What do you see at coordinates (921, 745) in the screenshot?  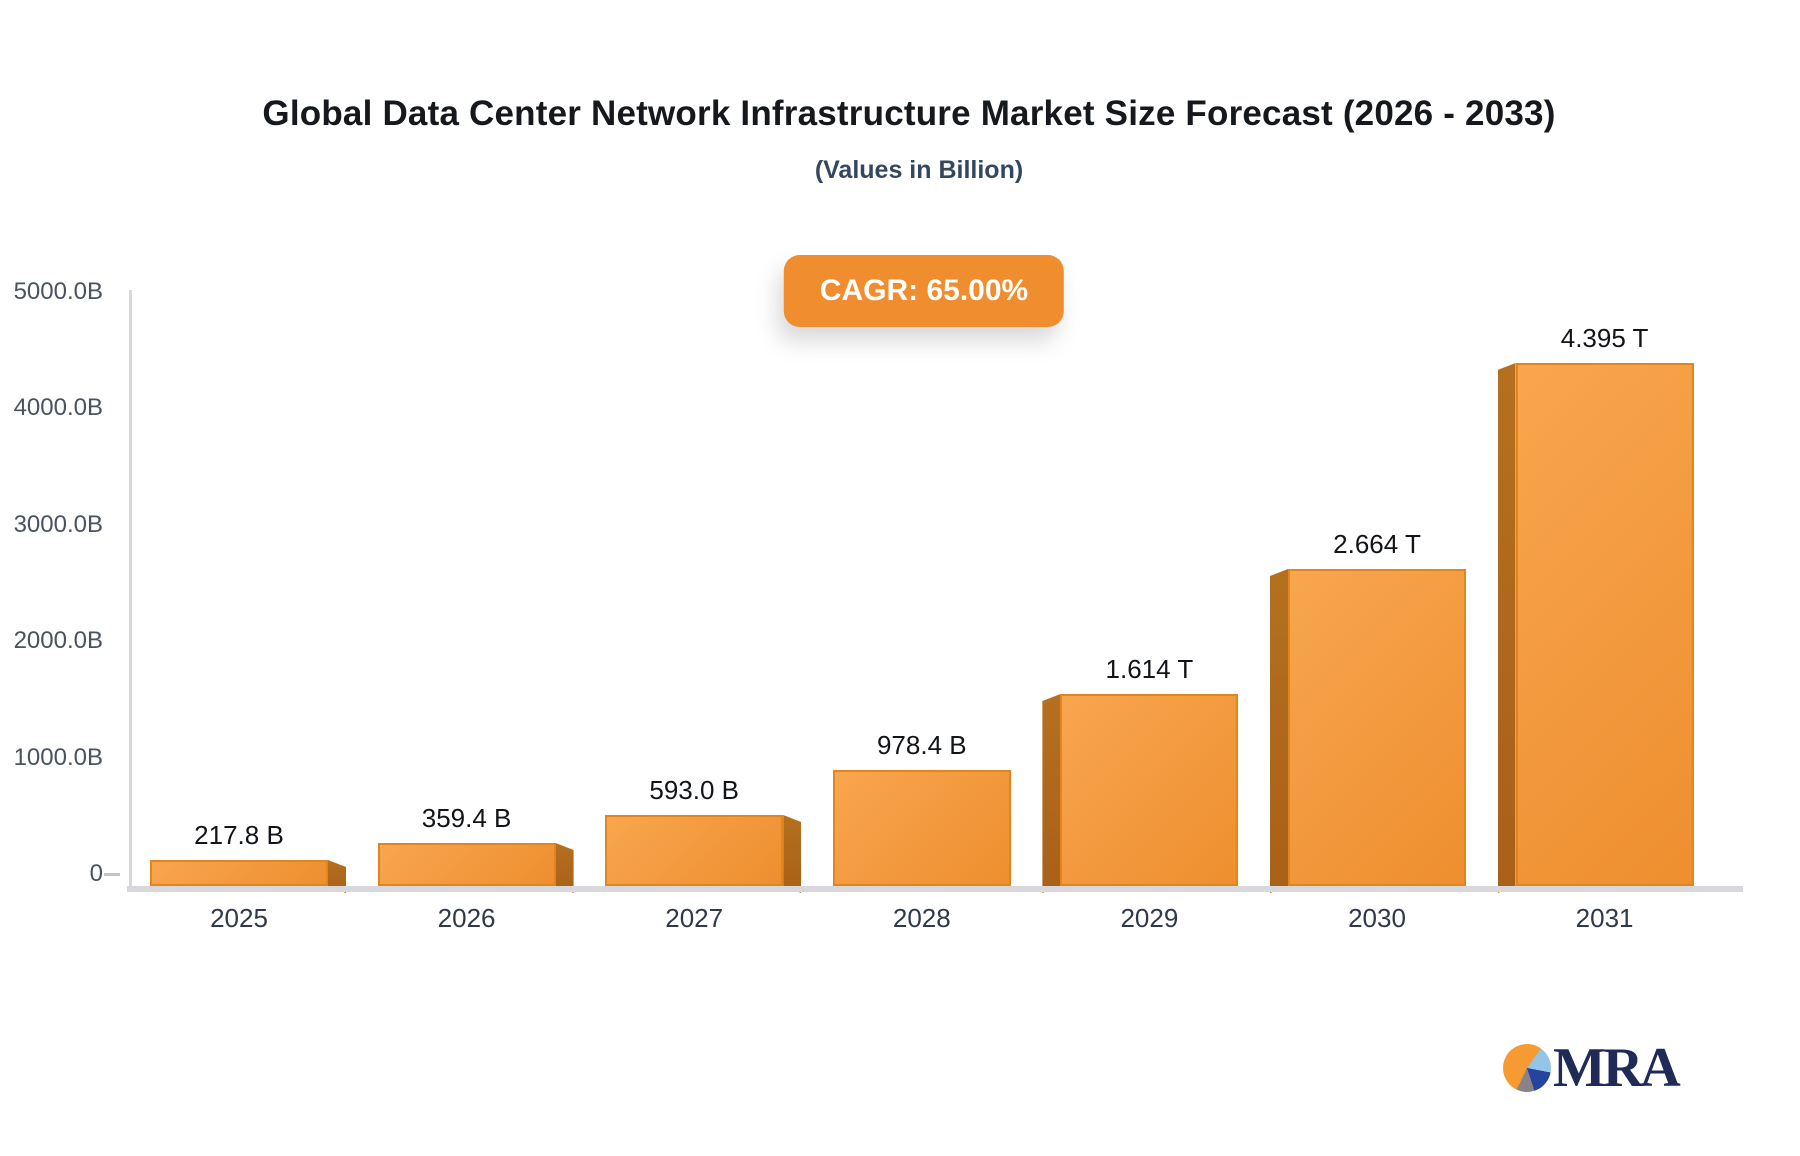 I see `bar-value-label-2028: 978.4 B` at bounding box center [921, 745].